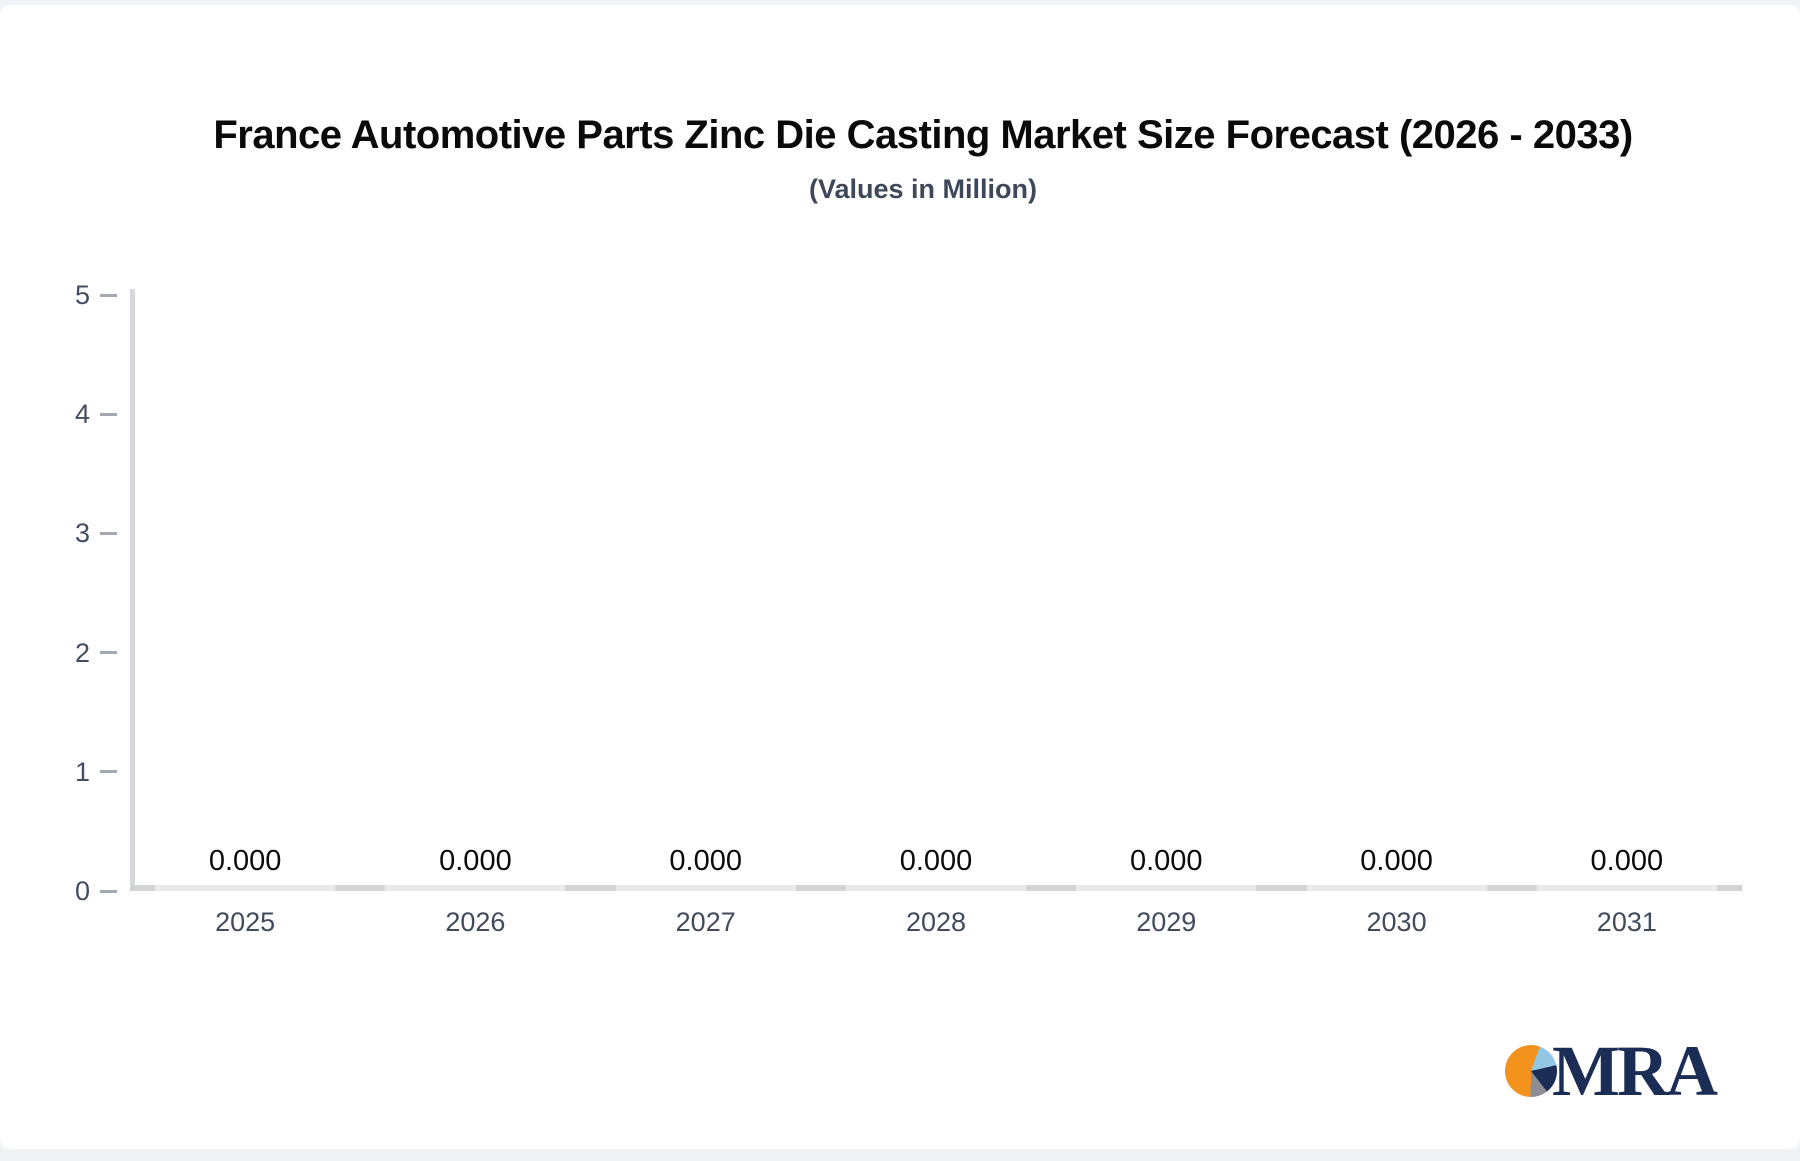 This screenshot has height=1161, width=1800. Describe the element at coordinates (55, 772) in the screenshot. I see `y-tick-label: 1` at that location.